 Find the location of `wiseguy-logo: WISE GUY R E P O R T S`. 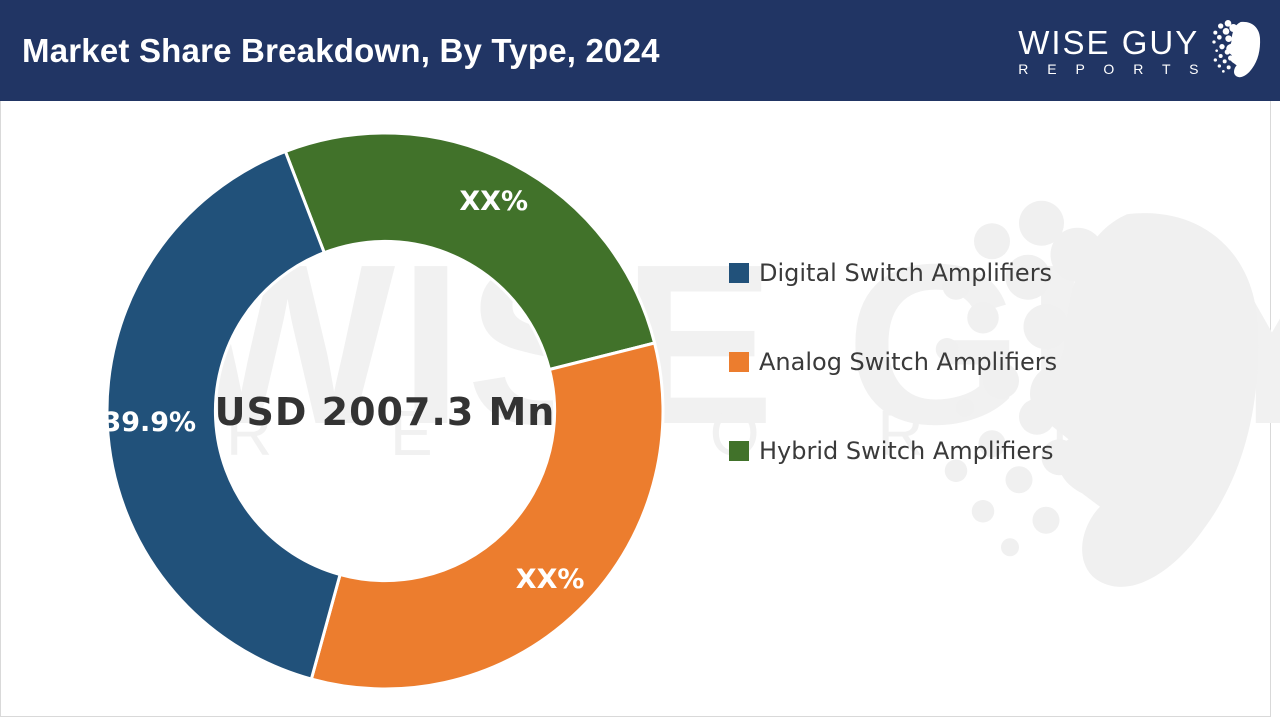

wiseguy-logo: WISE GUY R E P O R T S is located at coordinates (1142, 51).